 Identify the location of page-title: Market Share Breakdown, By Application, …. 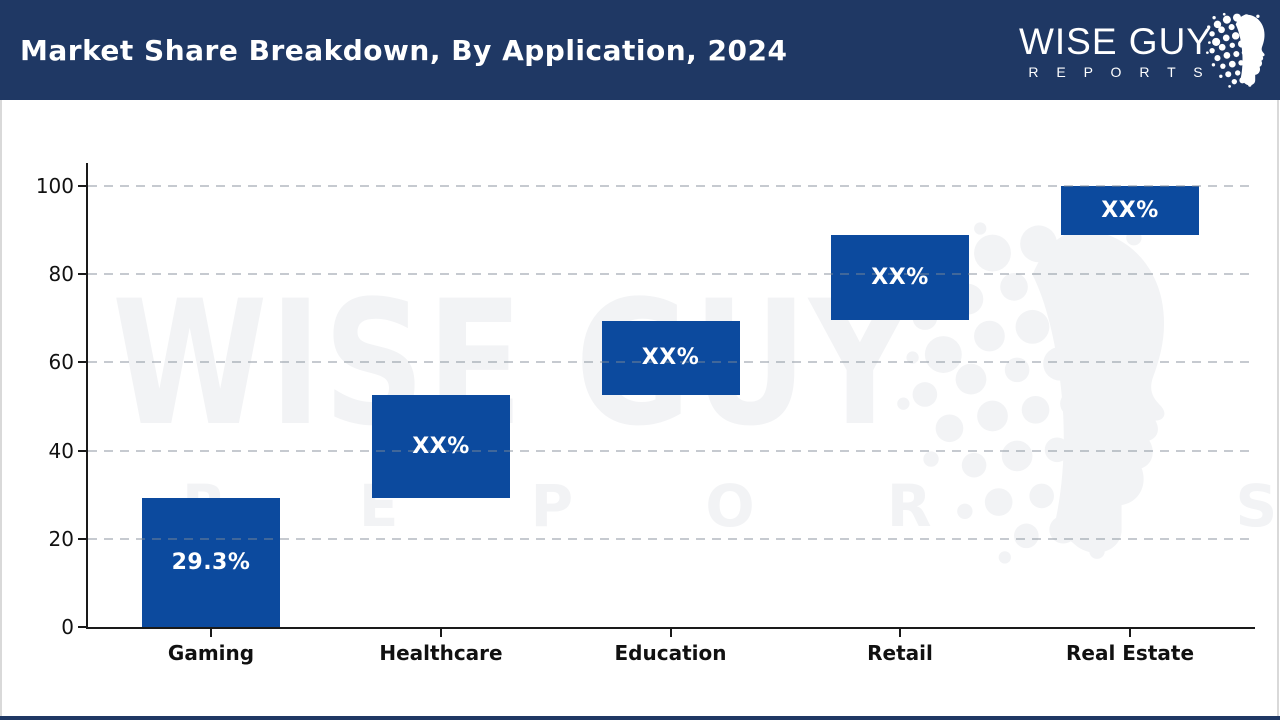
(404, 50).